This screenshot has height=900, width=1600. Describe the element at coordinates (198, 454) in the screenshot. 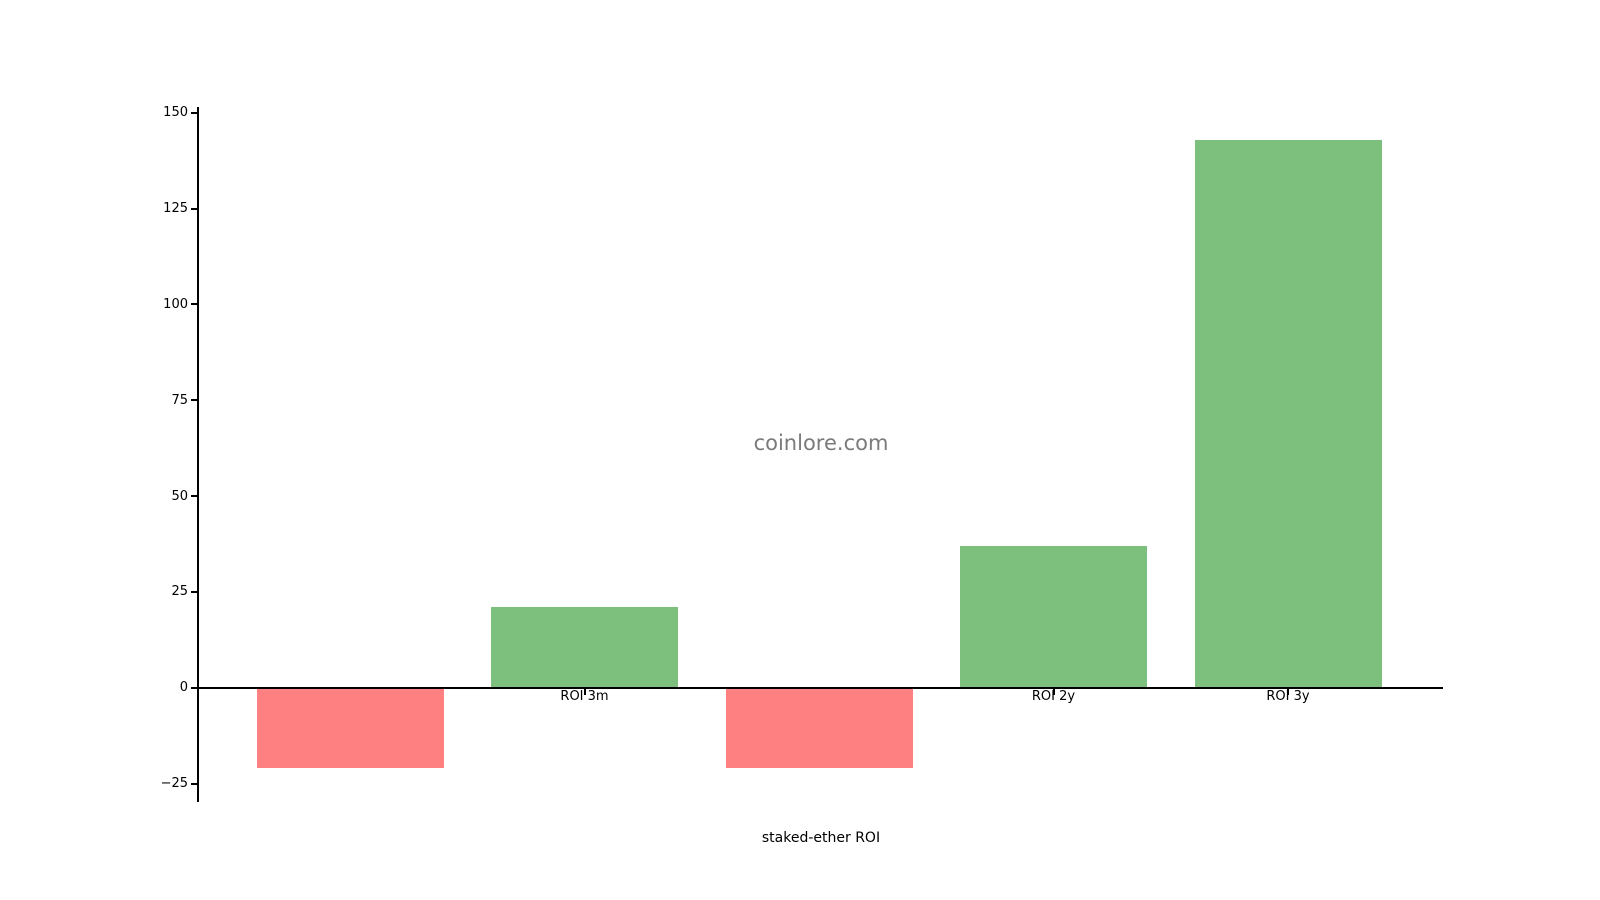

I see `y-axis-line` at that location.